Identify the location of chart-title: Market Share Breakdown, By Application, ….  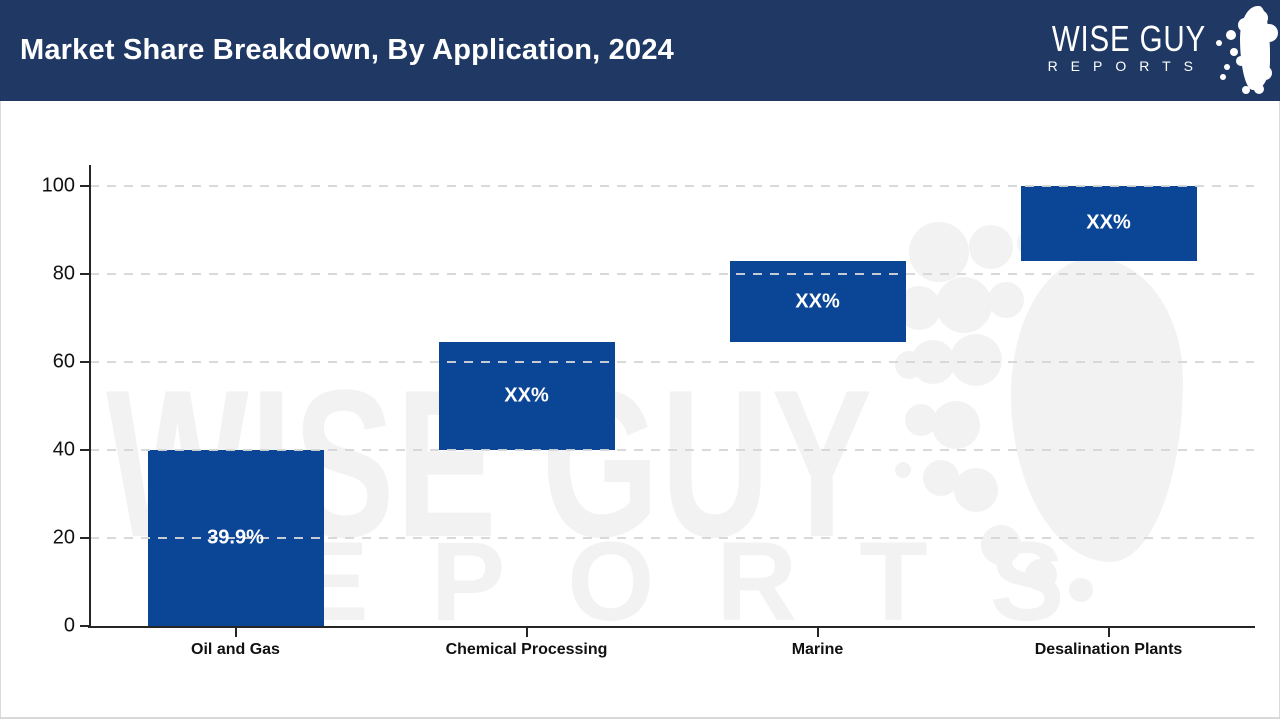
(347, 50).